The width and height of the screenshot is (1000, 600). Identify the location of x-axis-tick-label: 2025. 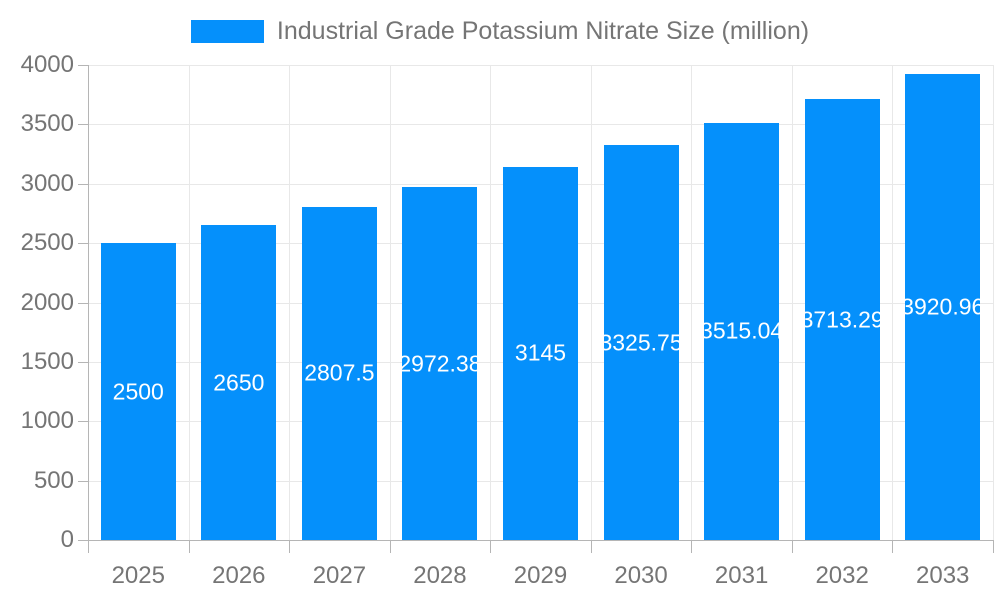
(138, 575).